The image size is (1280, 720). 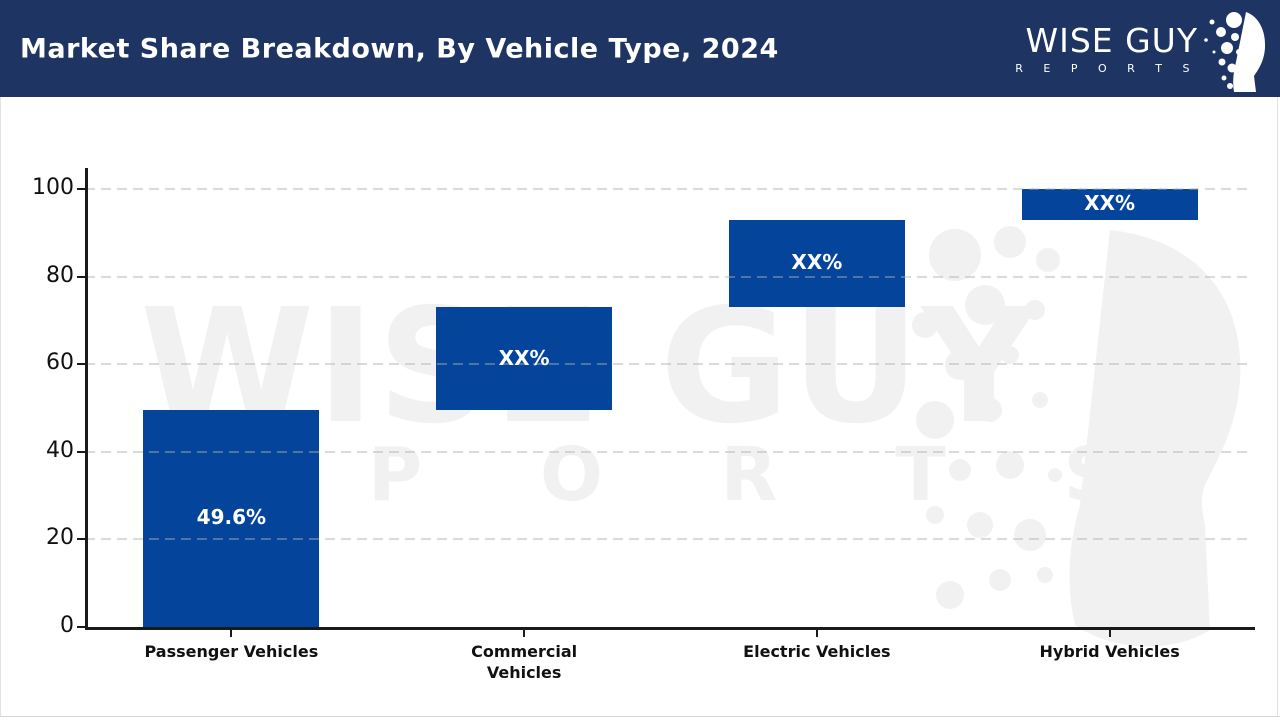 What do you see at coordinates (60, 275) in the screenshot?
I see `y-tick-label: 80` at bounding box center [60, 275].